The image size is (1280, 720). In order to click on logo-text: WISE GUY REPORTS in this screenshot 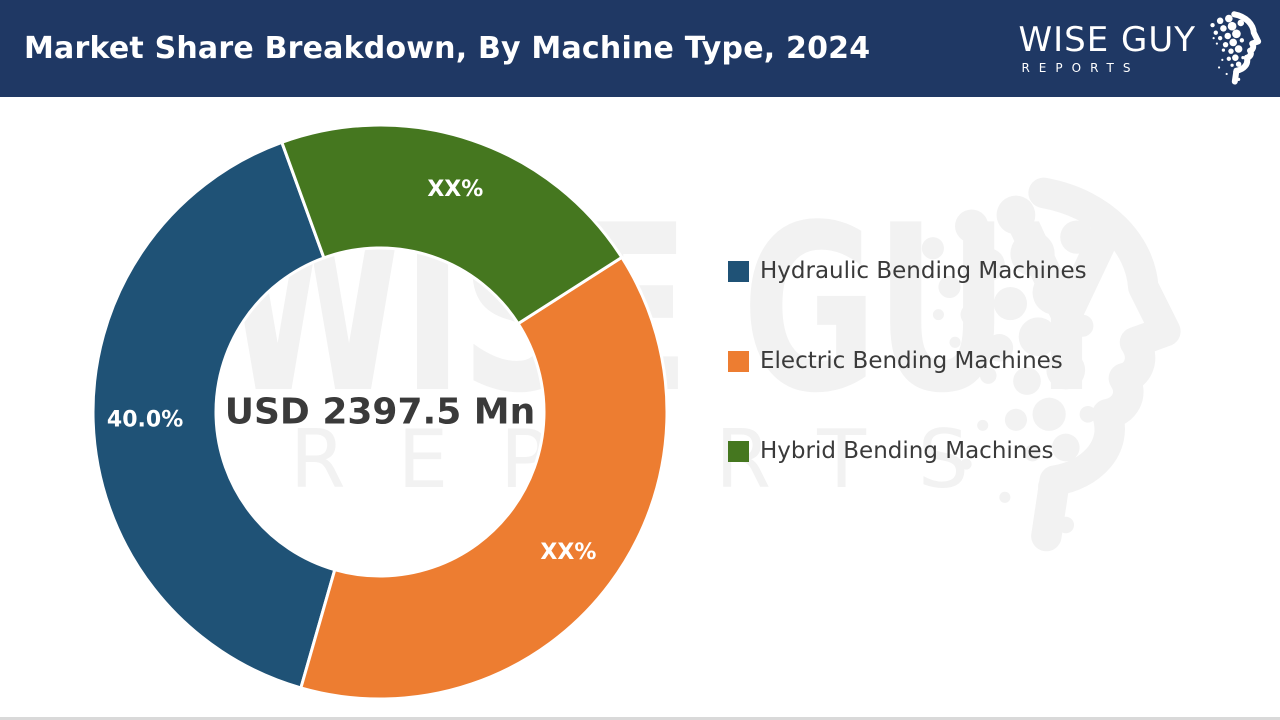, I will do `click(1107, 49)`.